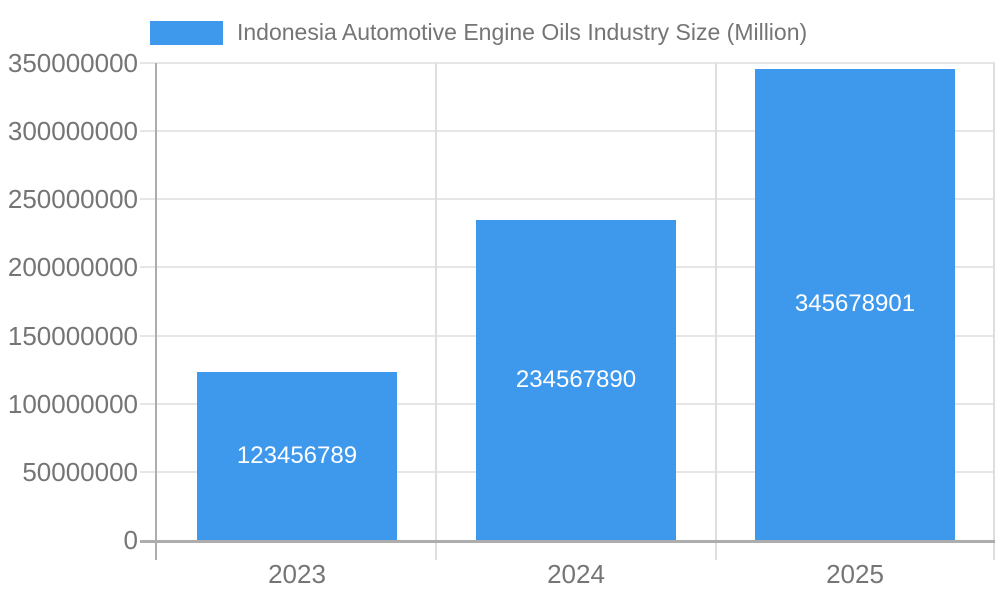 This screenshot has height=600, width=1000. Describe the element at coordinates (130, 540) in the screenshot. I see `y-axis-tick-label: 0` at that location.